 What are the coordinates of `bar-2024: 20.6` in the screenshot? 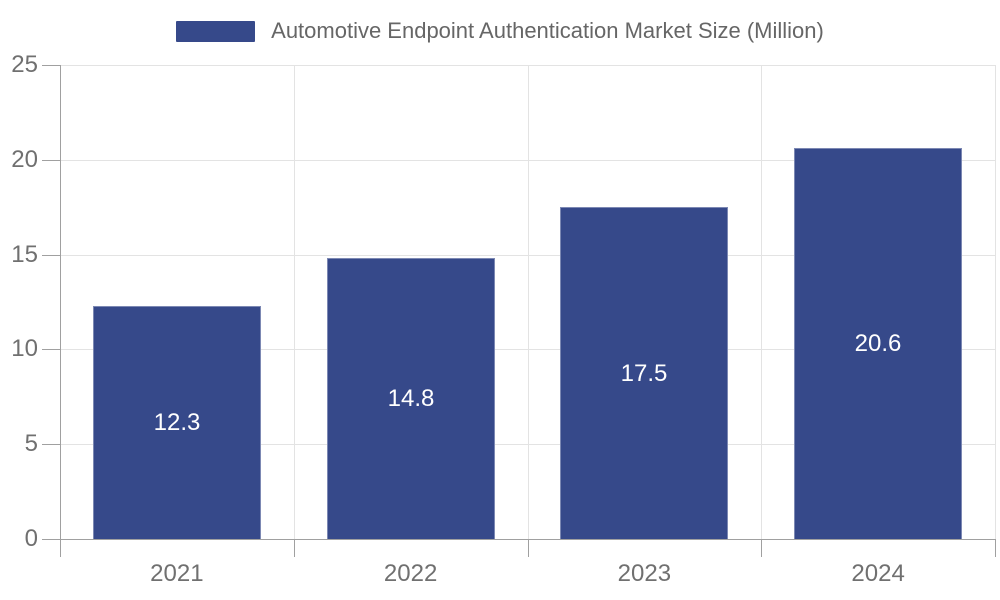 It's located at (878, 343).